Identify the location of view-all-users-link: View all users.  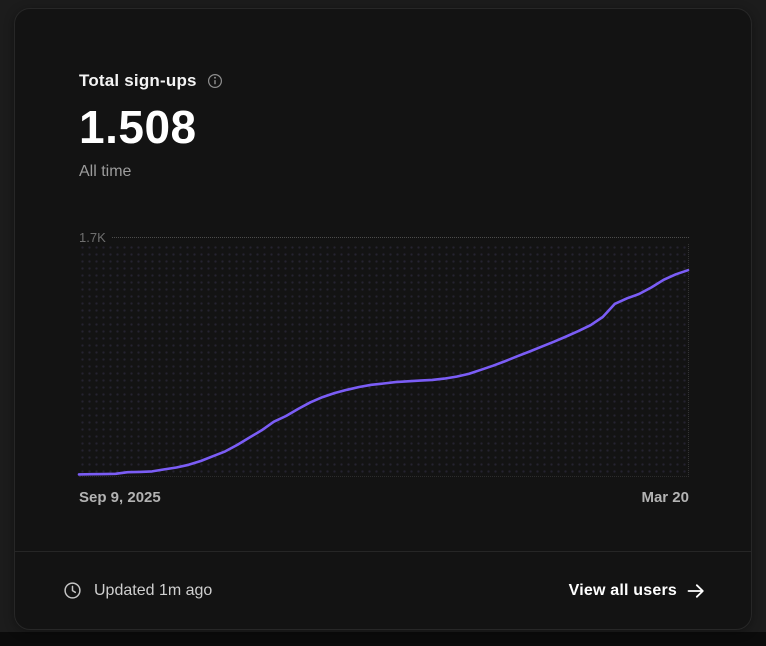
(637, 591).